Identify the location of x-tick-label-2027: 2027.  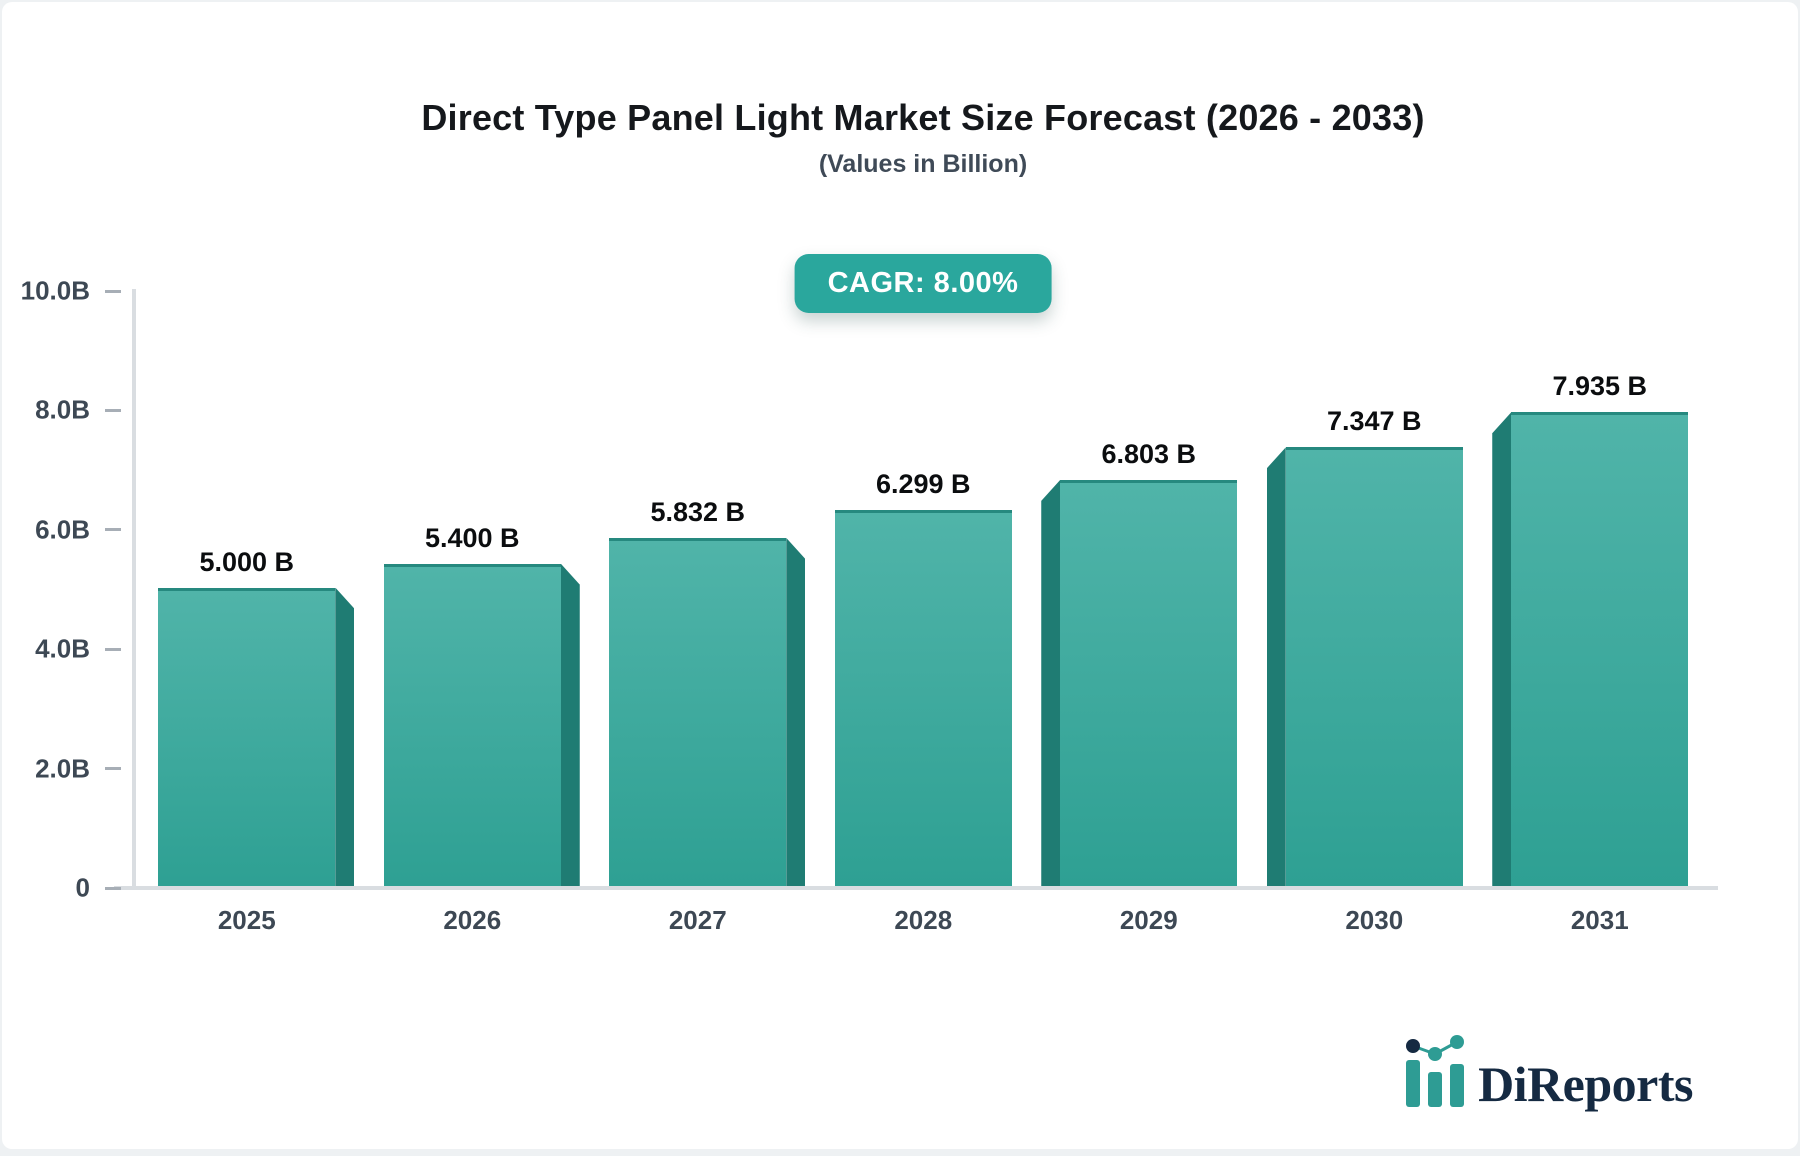
(697, 920).